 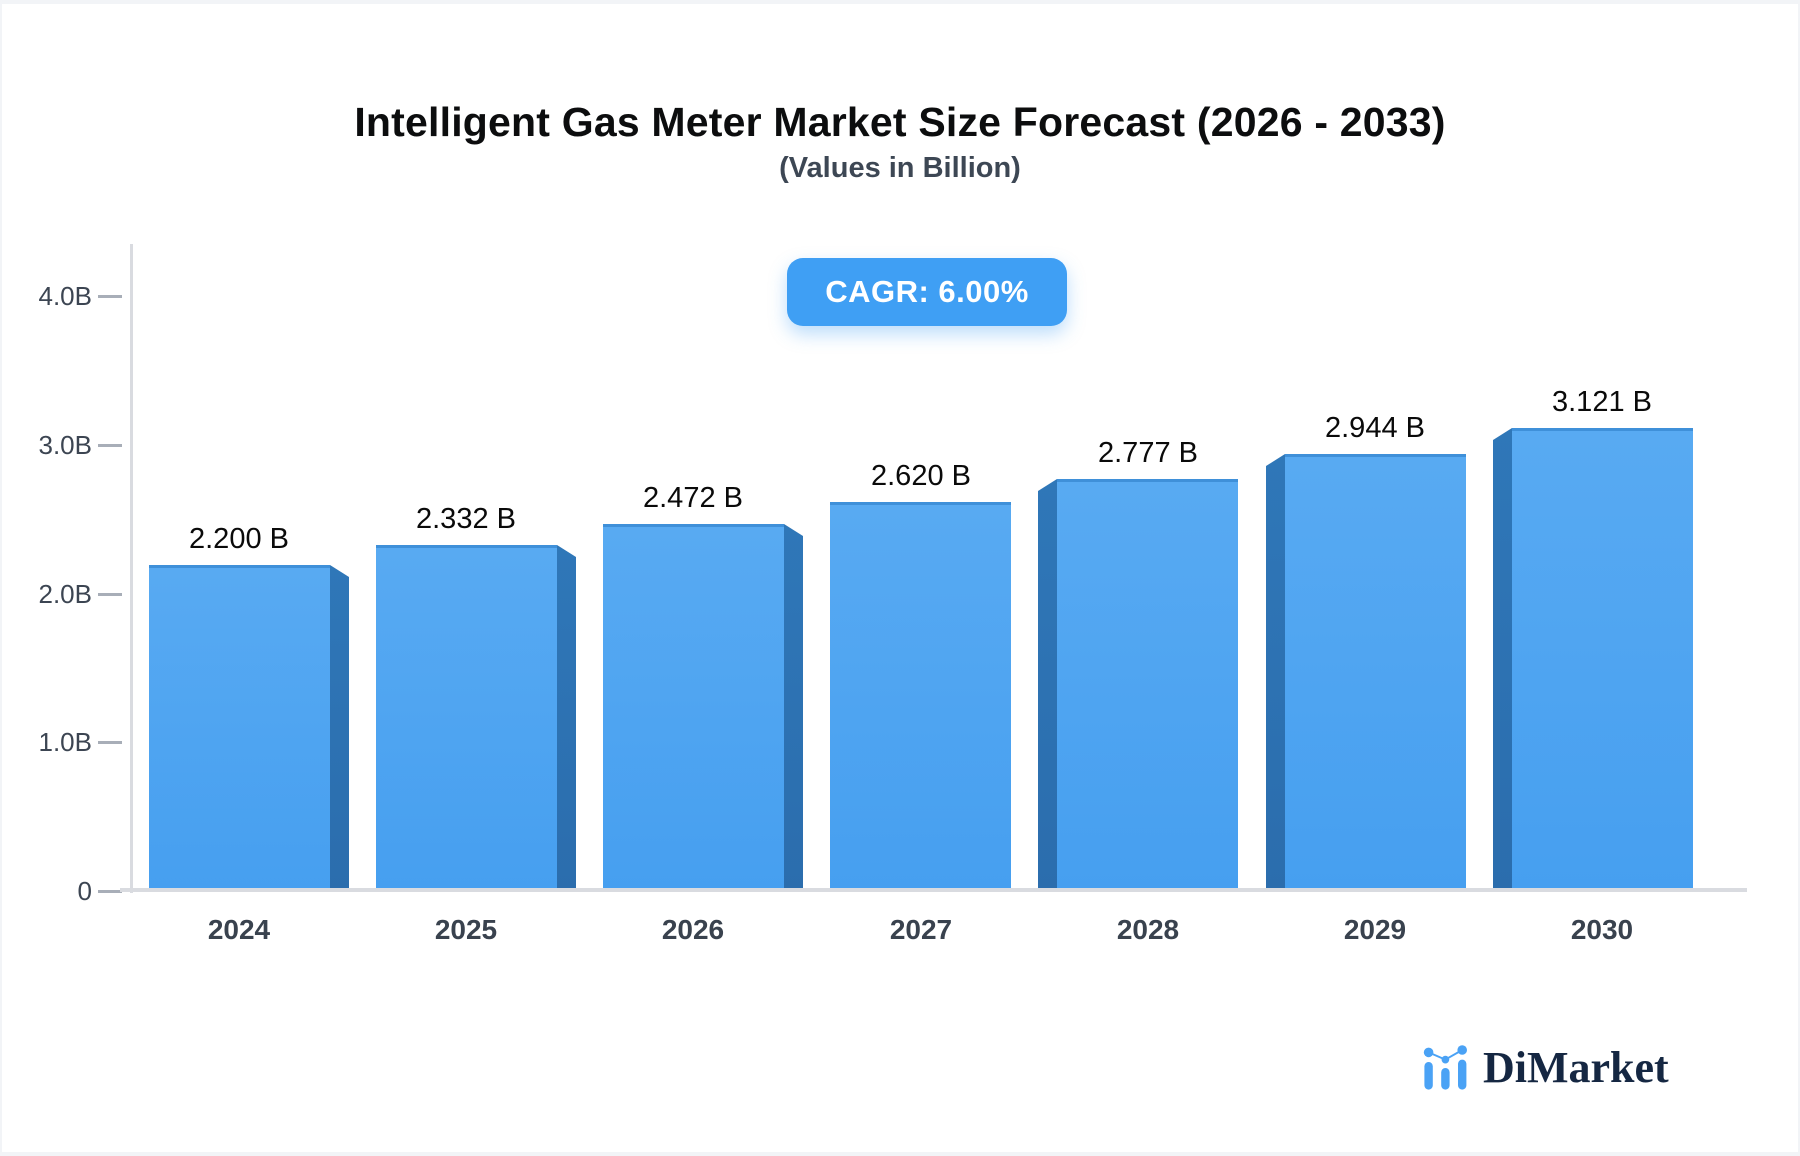 I want to click on x-axis-label-2027: 2027, so click(x=921, y=929).